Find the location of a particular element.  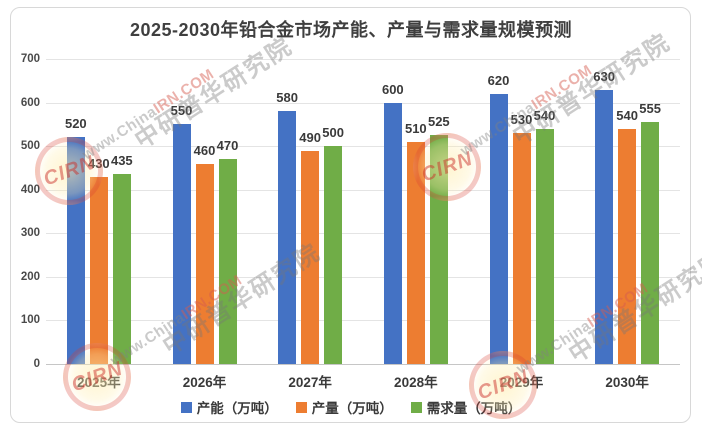

y-tick-label-400: 400 is located at coordinates (30, 189).